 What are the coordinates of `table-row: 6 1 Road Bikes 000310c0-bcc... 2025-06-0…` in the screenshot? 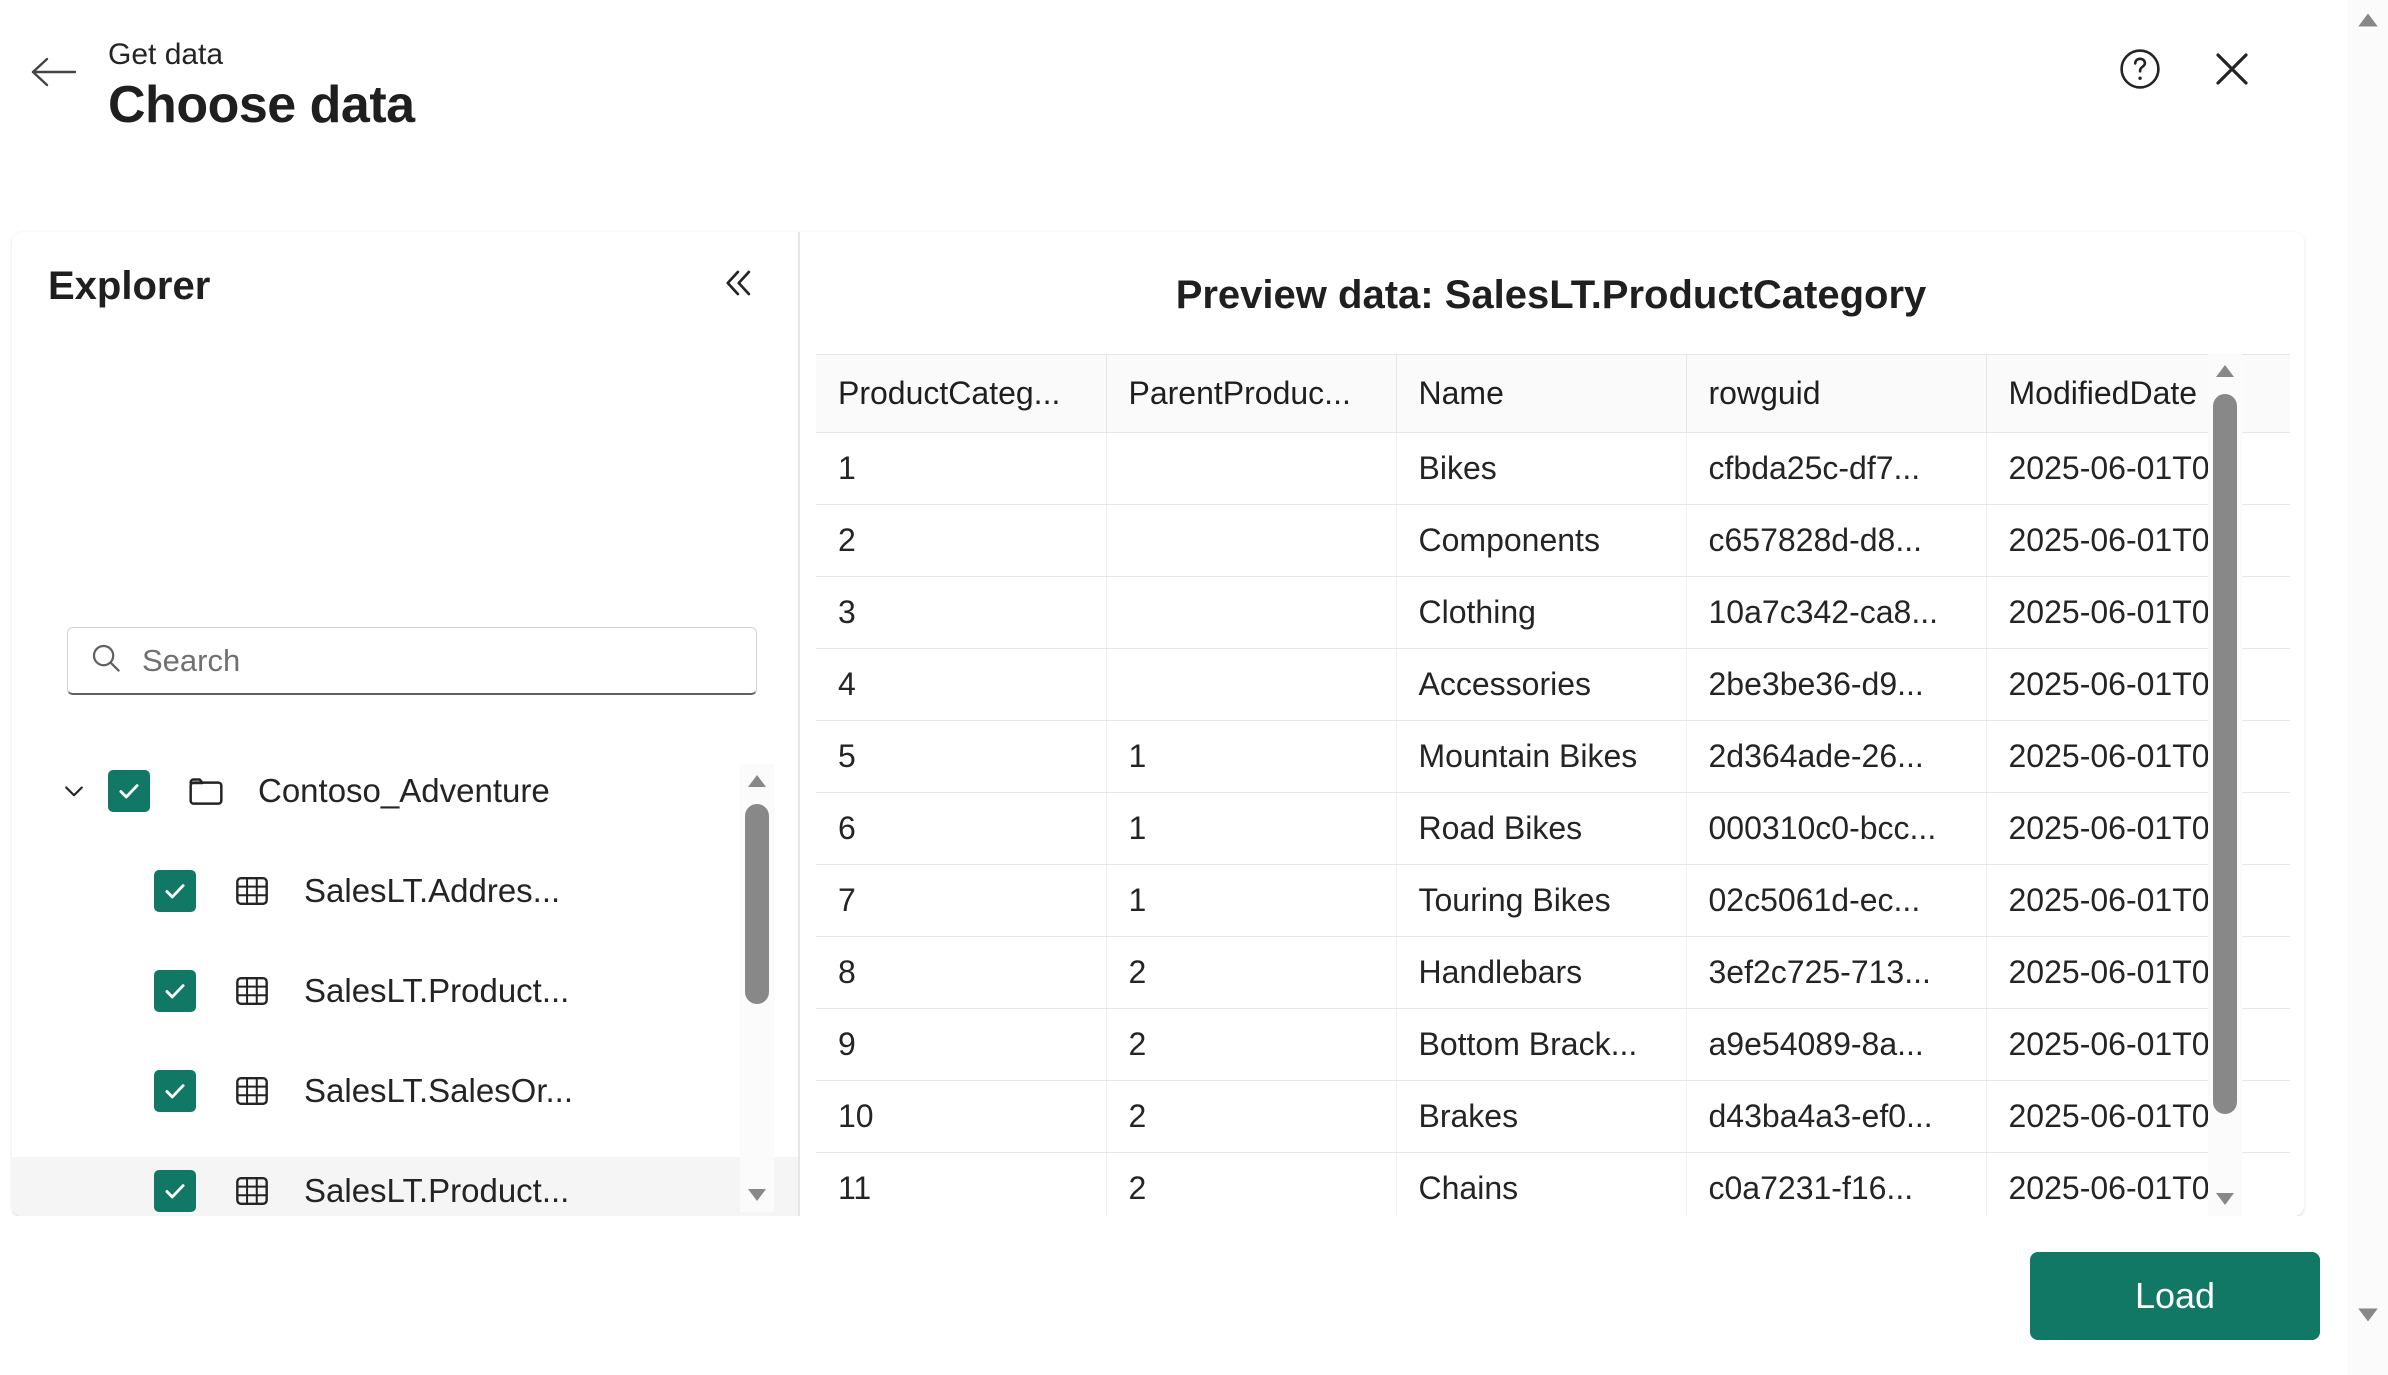 It's located at (1553, 828).